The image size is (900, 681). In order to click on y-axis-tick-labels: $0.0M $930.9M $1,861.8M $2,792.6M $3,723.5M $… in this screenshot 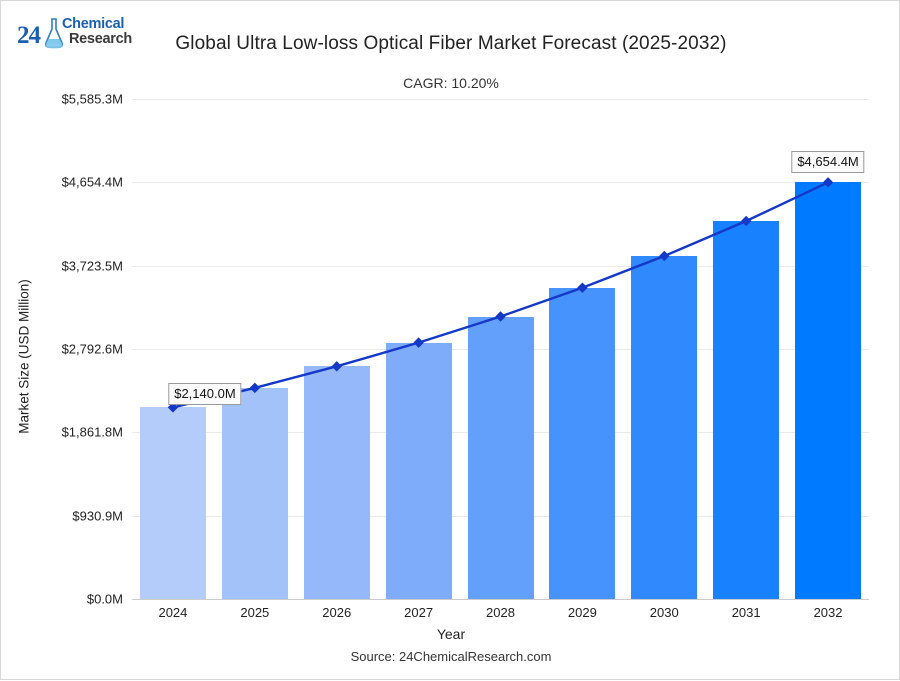, I will do `click(67, 349)`.